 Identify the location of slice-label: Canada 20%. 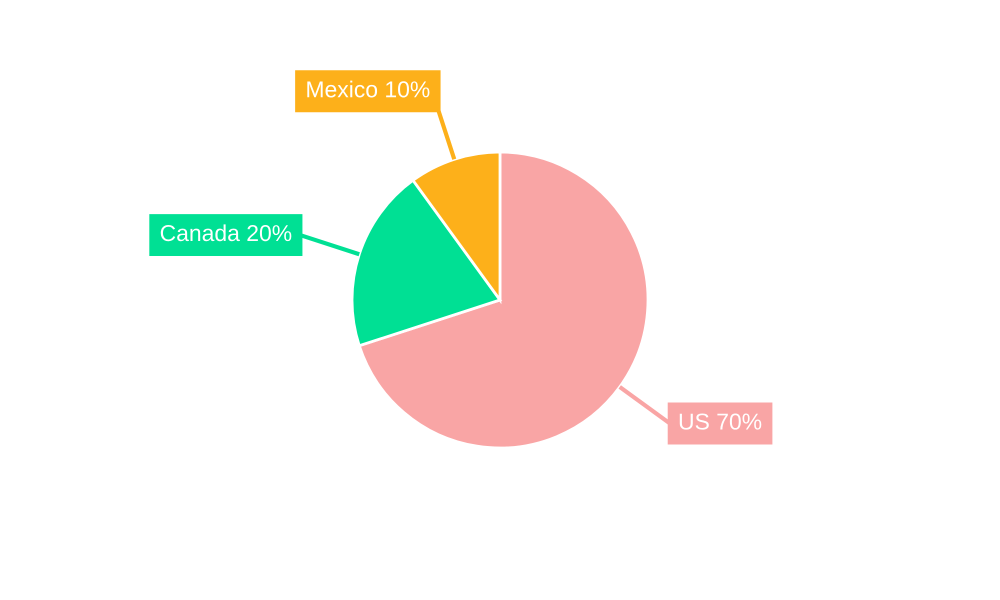
(226, 233).